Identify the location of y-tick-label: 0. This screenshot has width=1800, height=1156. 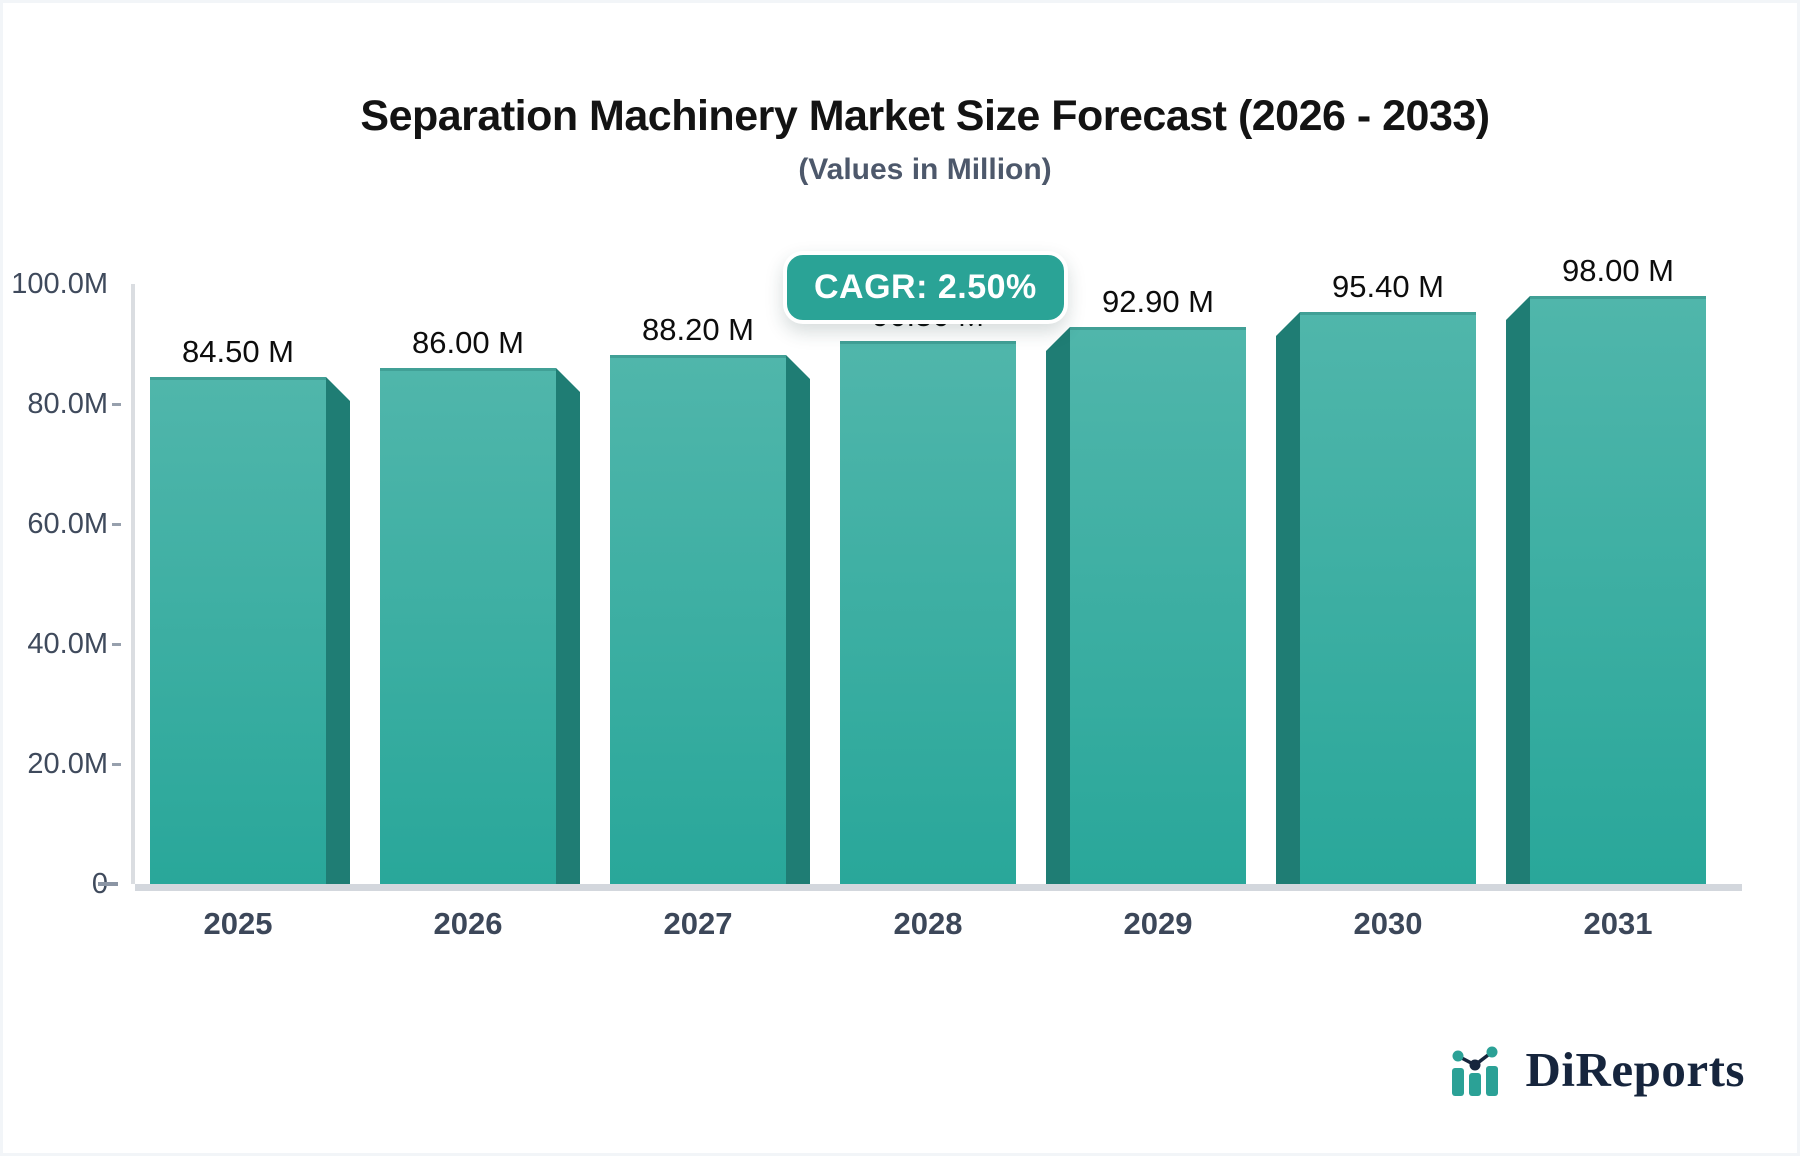
(54, 884).